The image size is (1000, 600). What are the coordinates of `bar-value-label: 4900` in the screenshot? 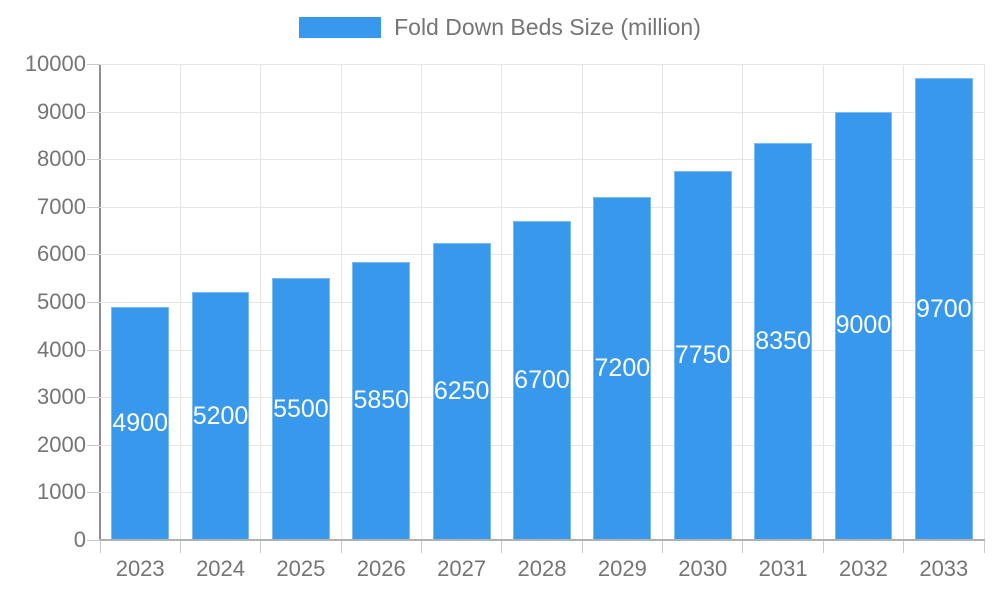 It's located at (140, 422).